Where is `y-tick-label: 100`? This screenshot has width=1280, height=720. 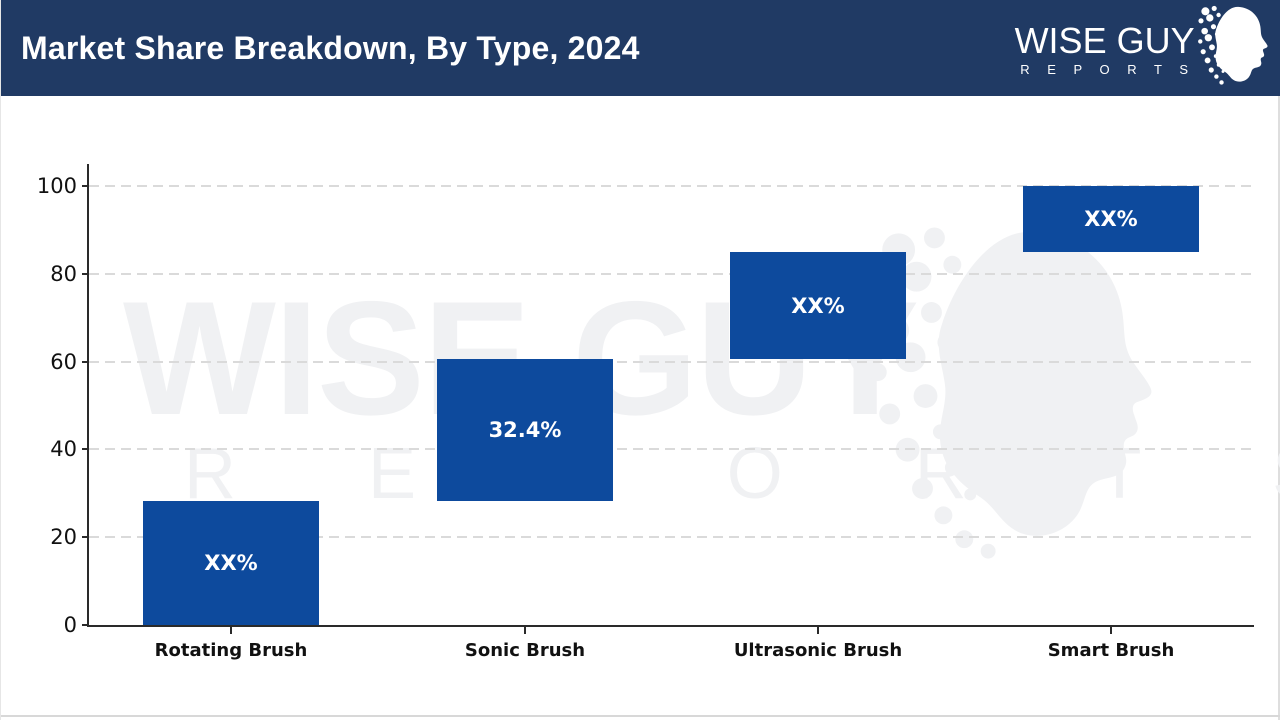
y-tick-label: 100 is located at coordinates (56, 185).